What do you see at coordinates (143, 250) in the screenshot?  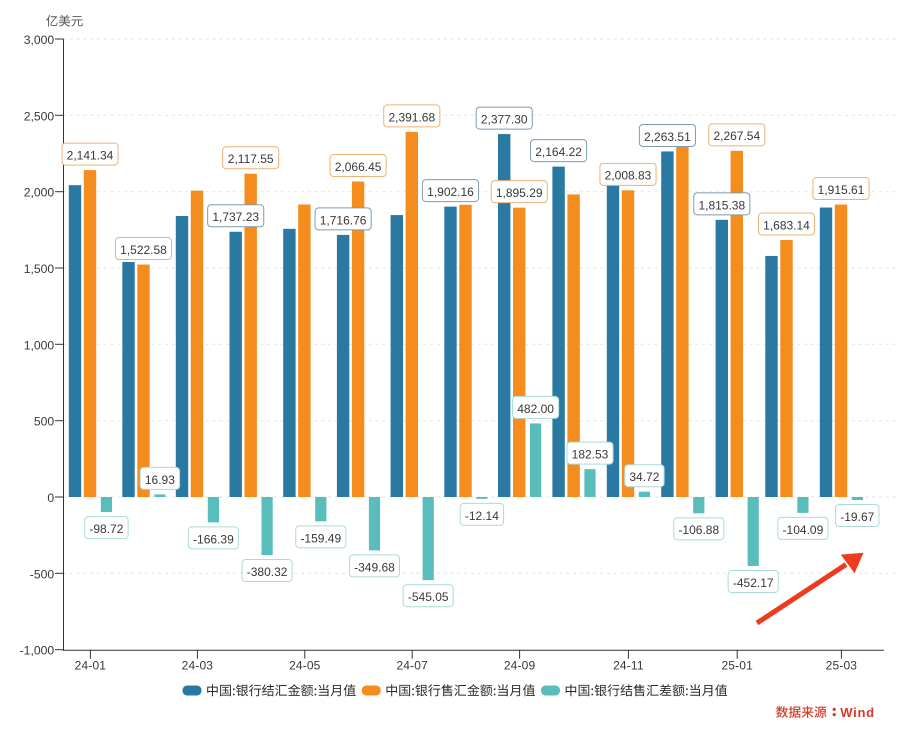 I see `svg-text: 1,522.58` at bounding box center [143, 250].